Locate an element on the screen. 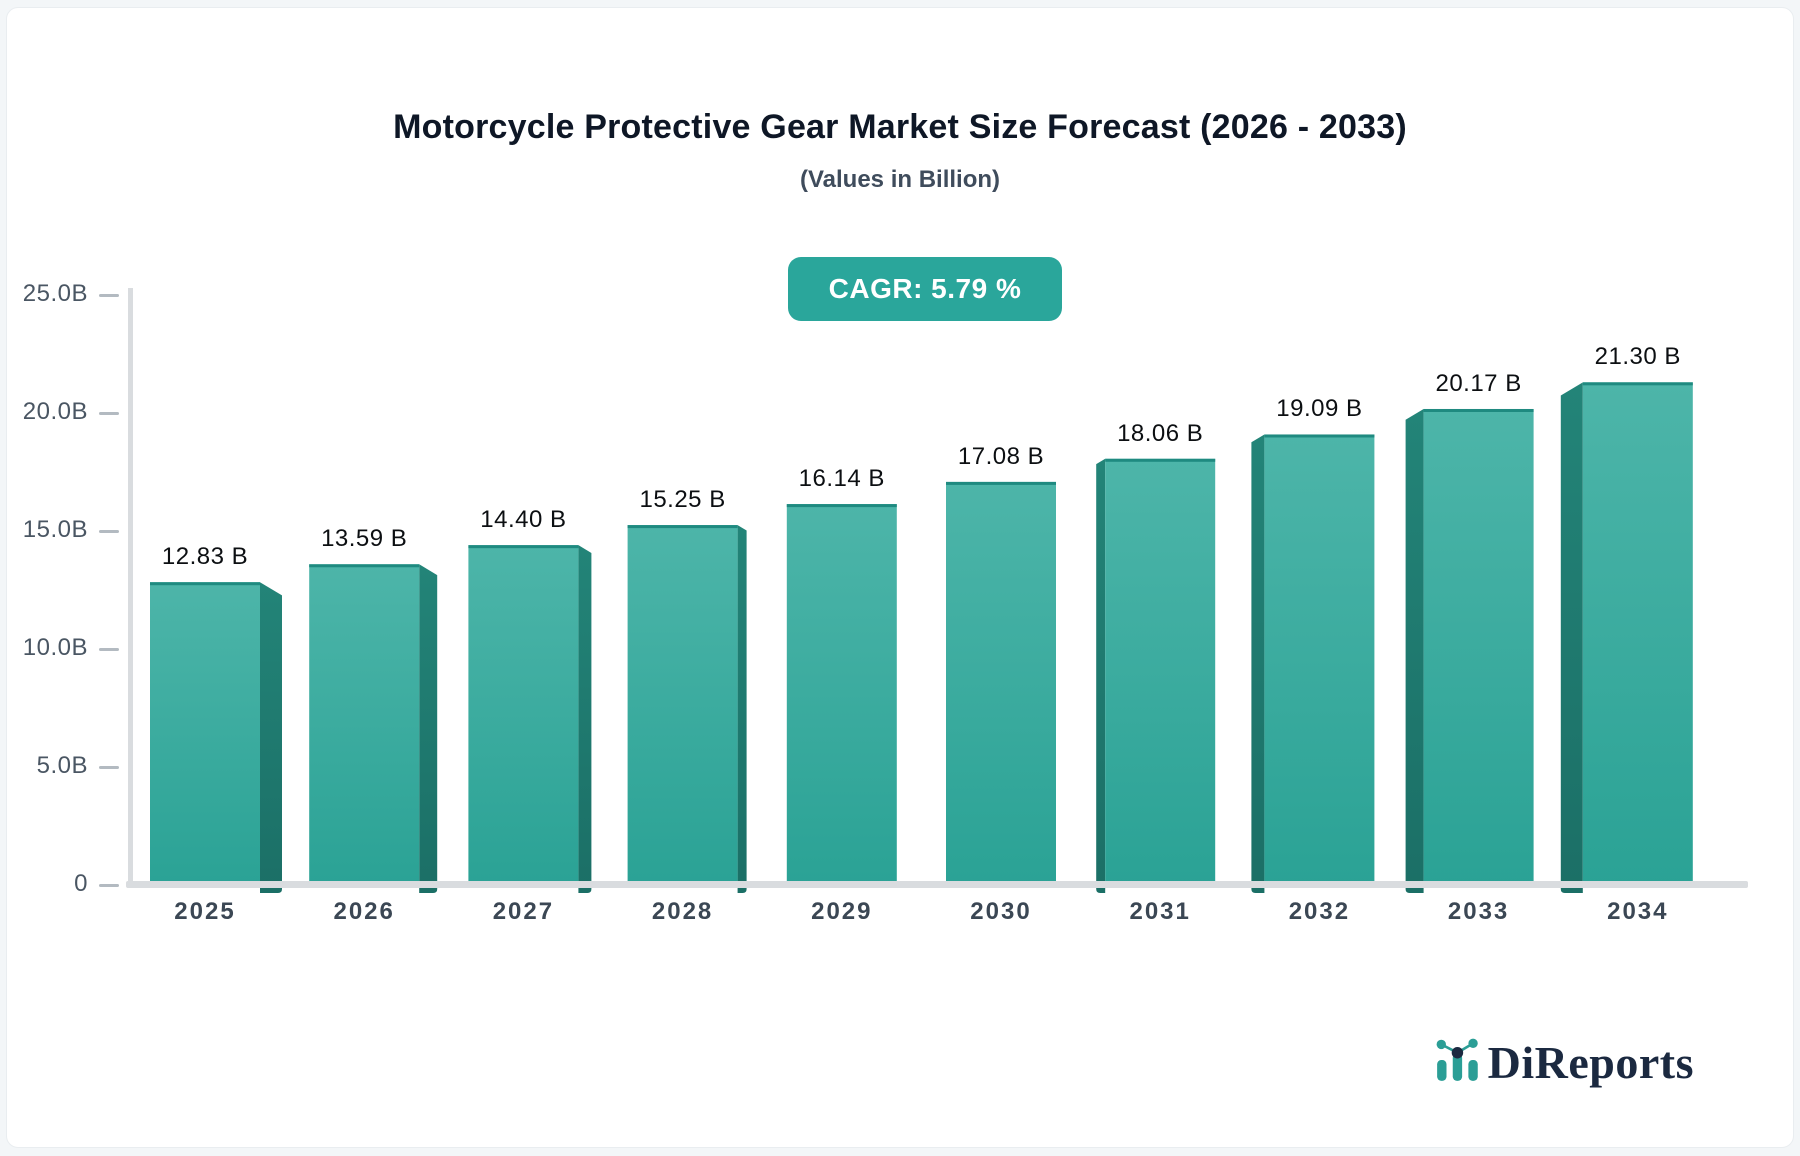 This screenshot has width=1800, height=1156. bar-2028 is located at coordinates (682, 706).